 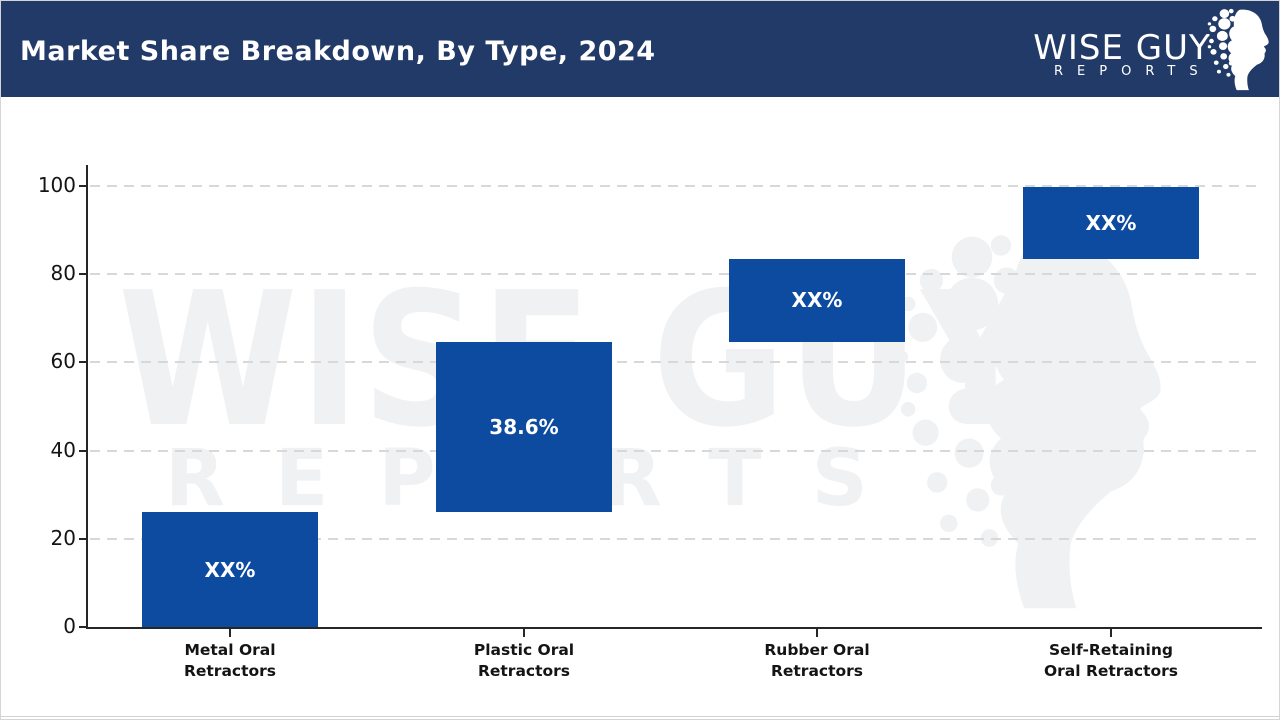 I want to click on y-tick-label-100: 100, so click(x=56, y=185).